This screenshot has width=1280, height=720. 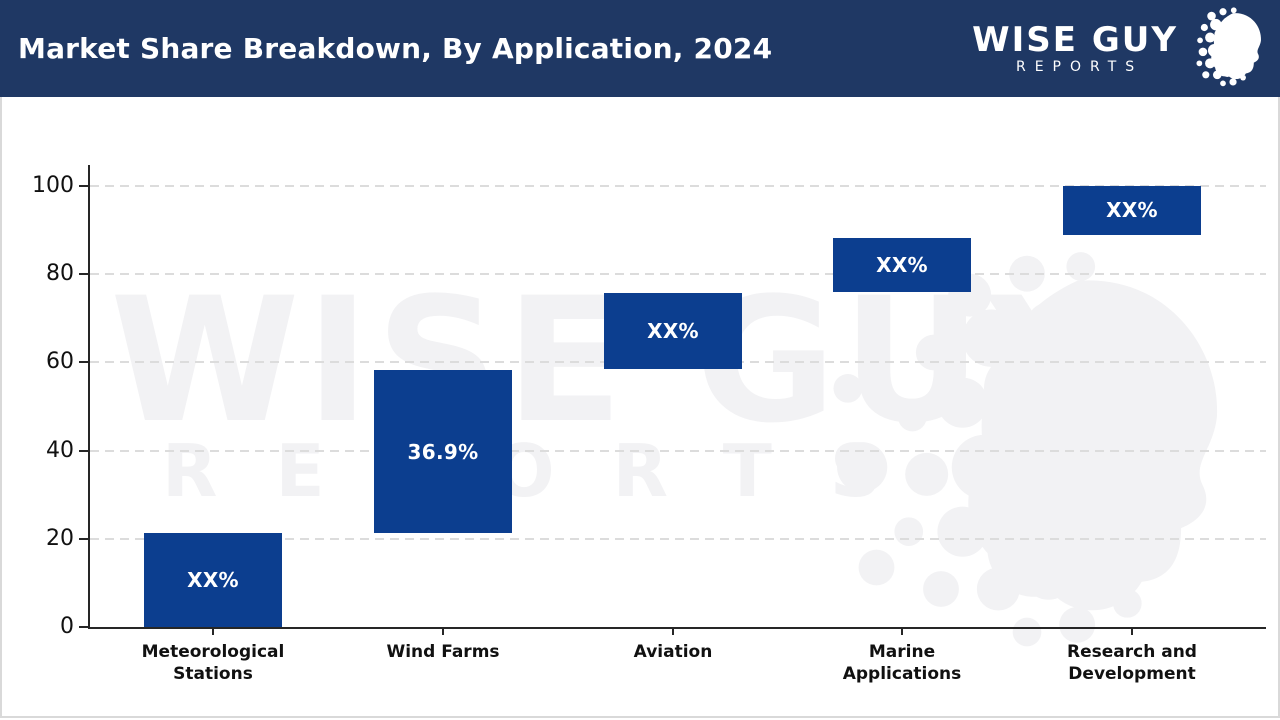 What do you see at coordinates (60, 274) in the screenshot?
I see `y-tick-label: 80` at bounding box center [60, 274].